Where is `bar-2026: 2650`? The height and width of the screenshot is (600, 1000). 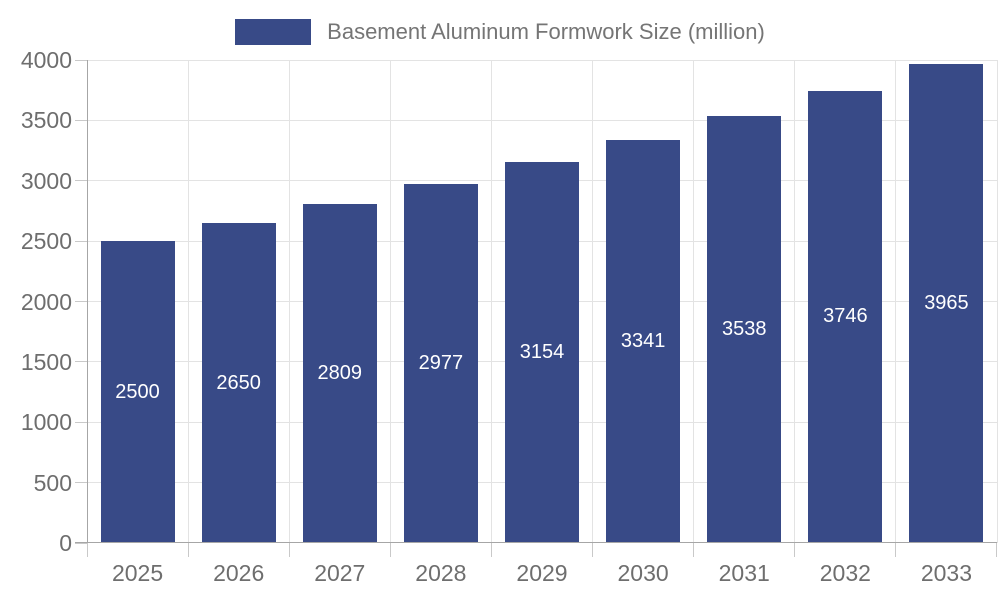 bar-2026: 2650 is located at coordinates (238, 383).